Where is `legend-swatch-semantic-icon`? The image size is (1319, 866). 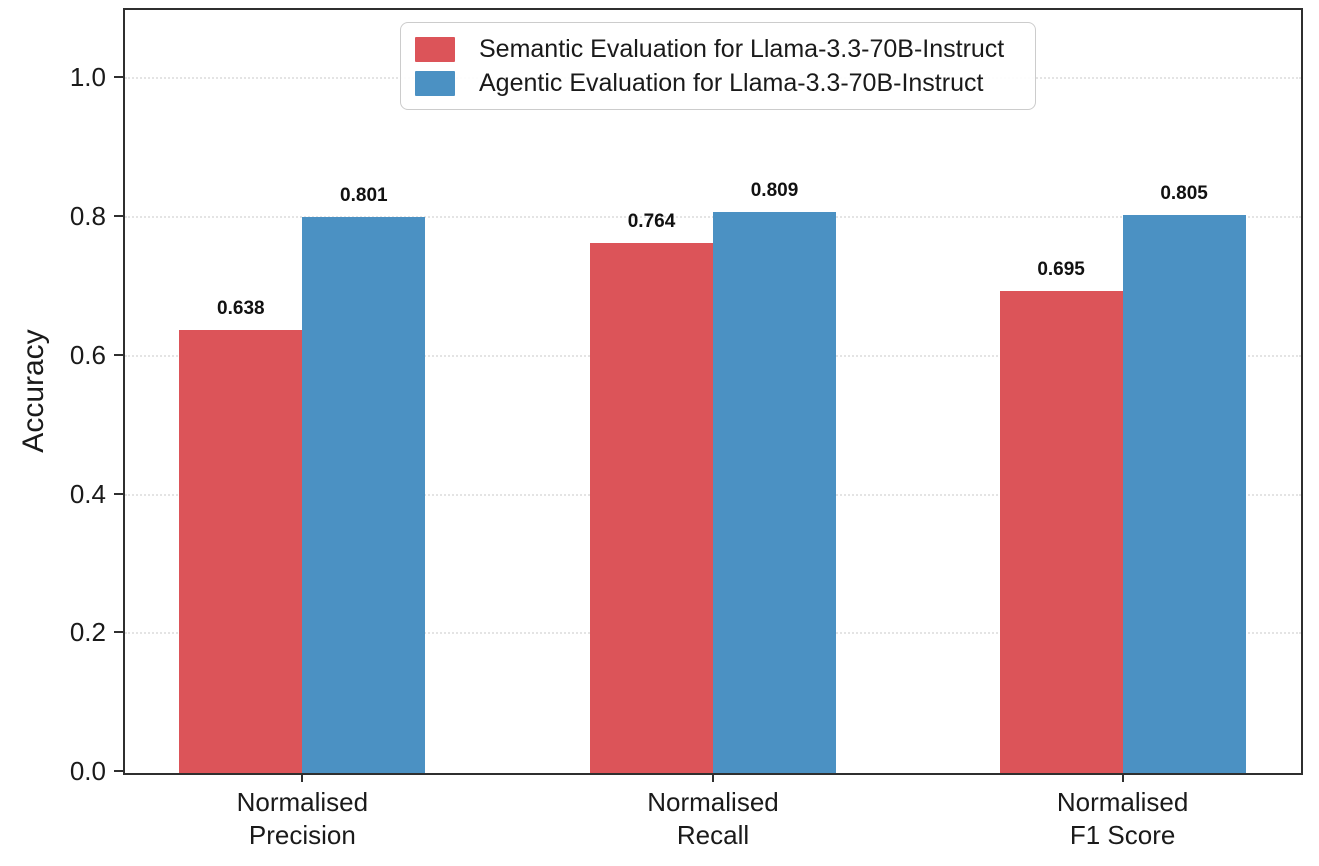
legend-swatch-semantic-icon is located at coordinates (435, 49).